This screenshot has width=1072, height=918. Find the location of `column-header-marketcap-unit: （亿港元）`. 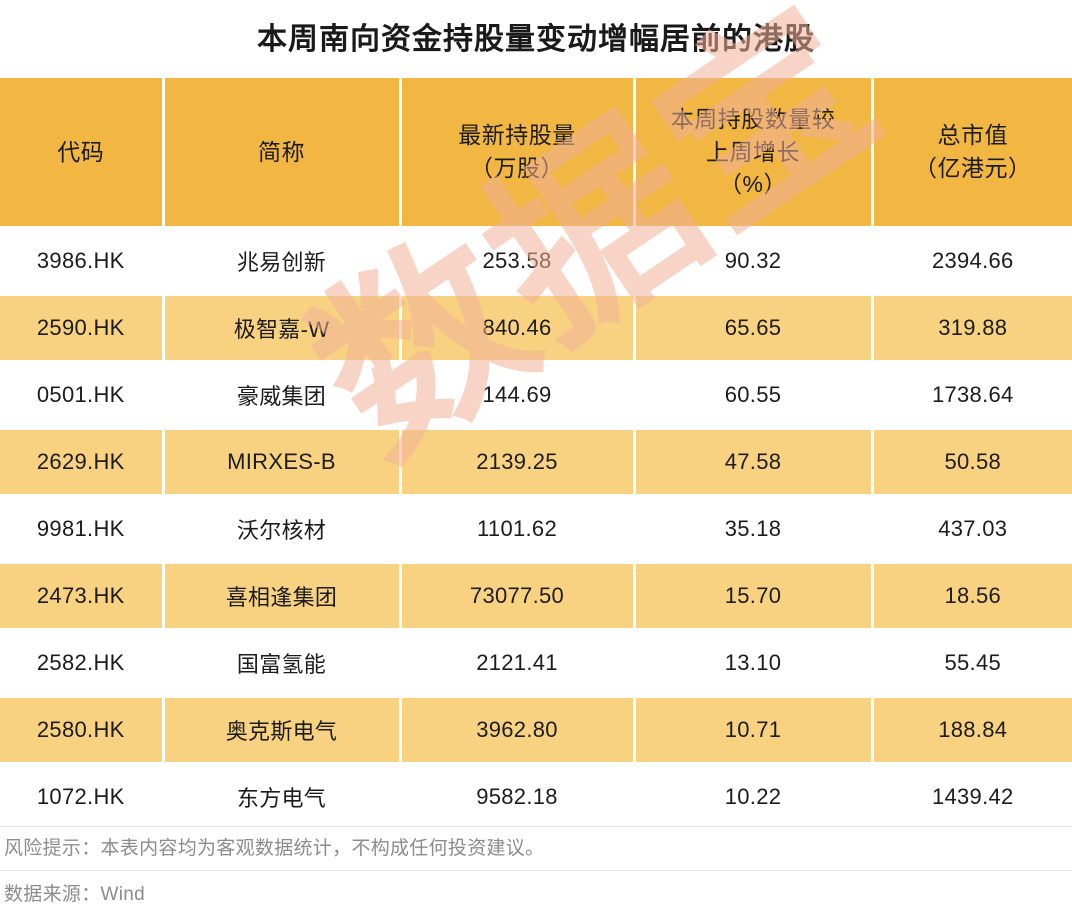

column-header-marketcap-unit: （亿港元） is located at coordinates (973, 168).